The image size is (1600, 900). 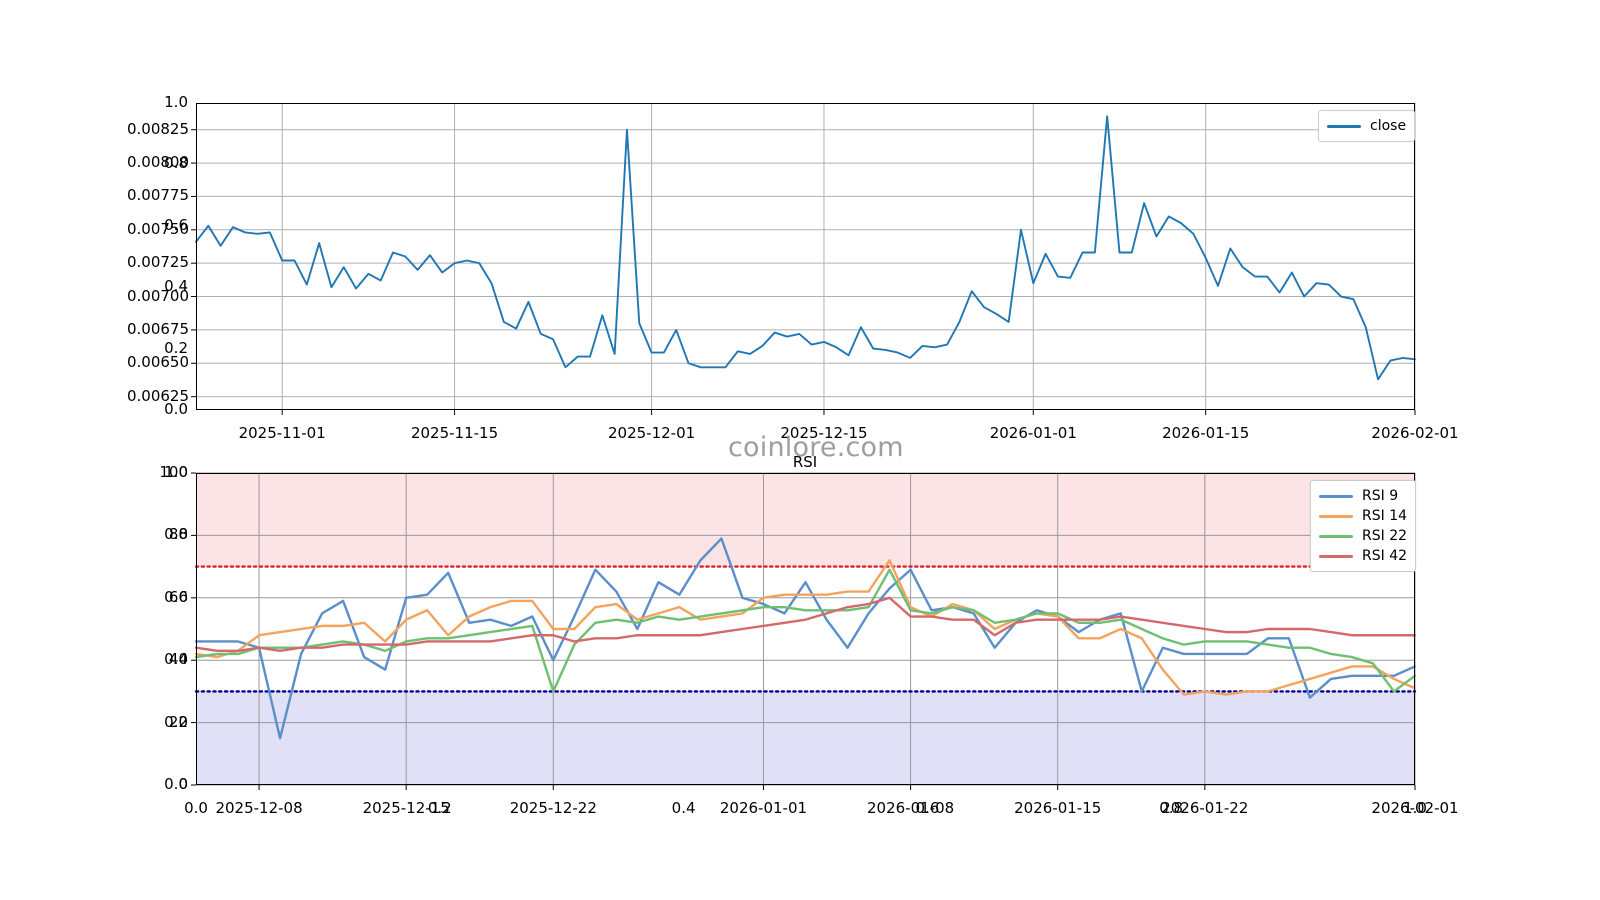 I want to click on legend-item-rsi-22: RSI 22, so click(x=1363, y=536).